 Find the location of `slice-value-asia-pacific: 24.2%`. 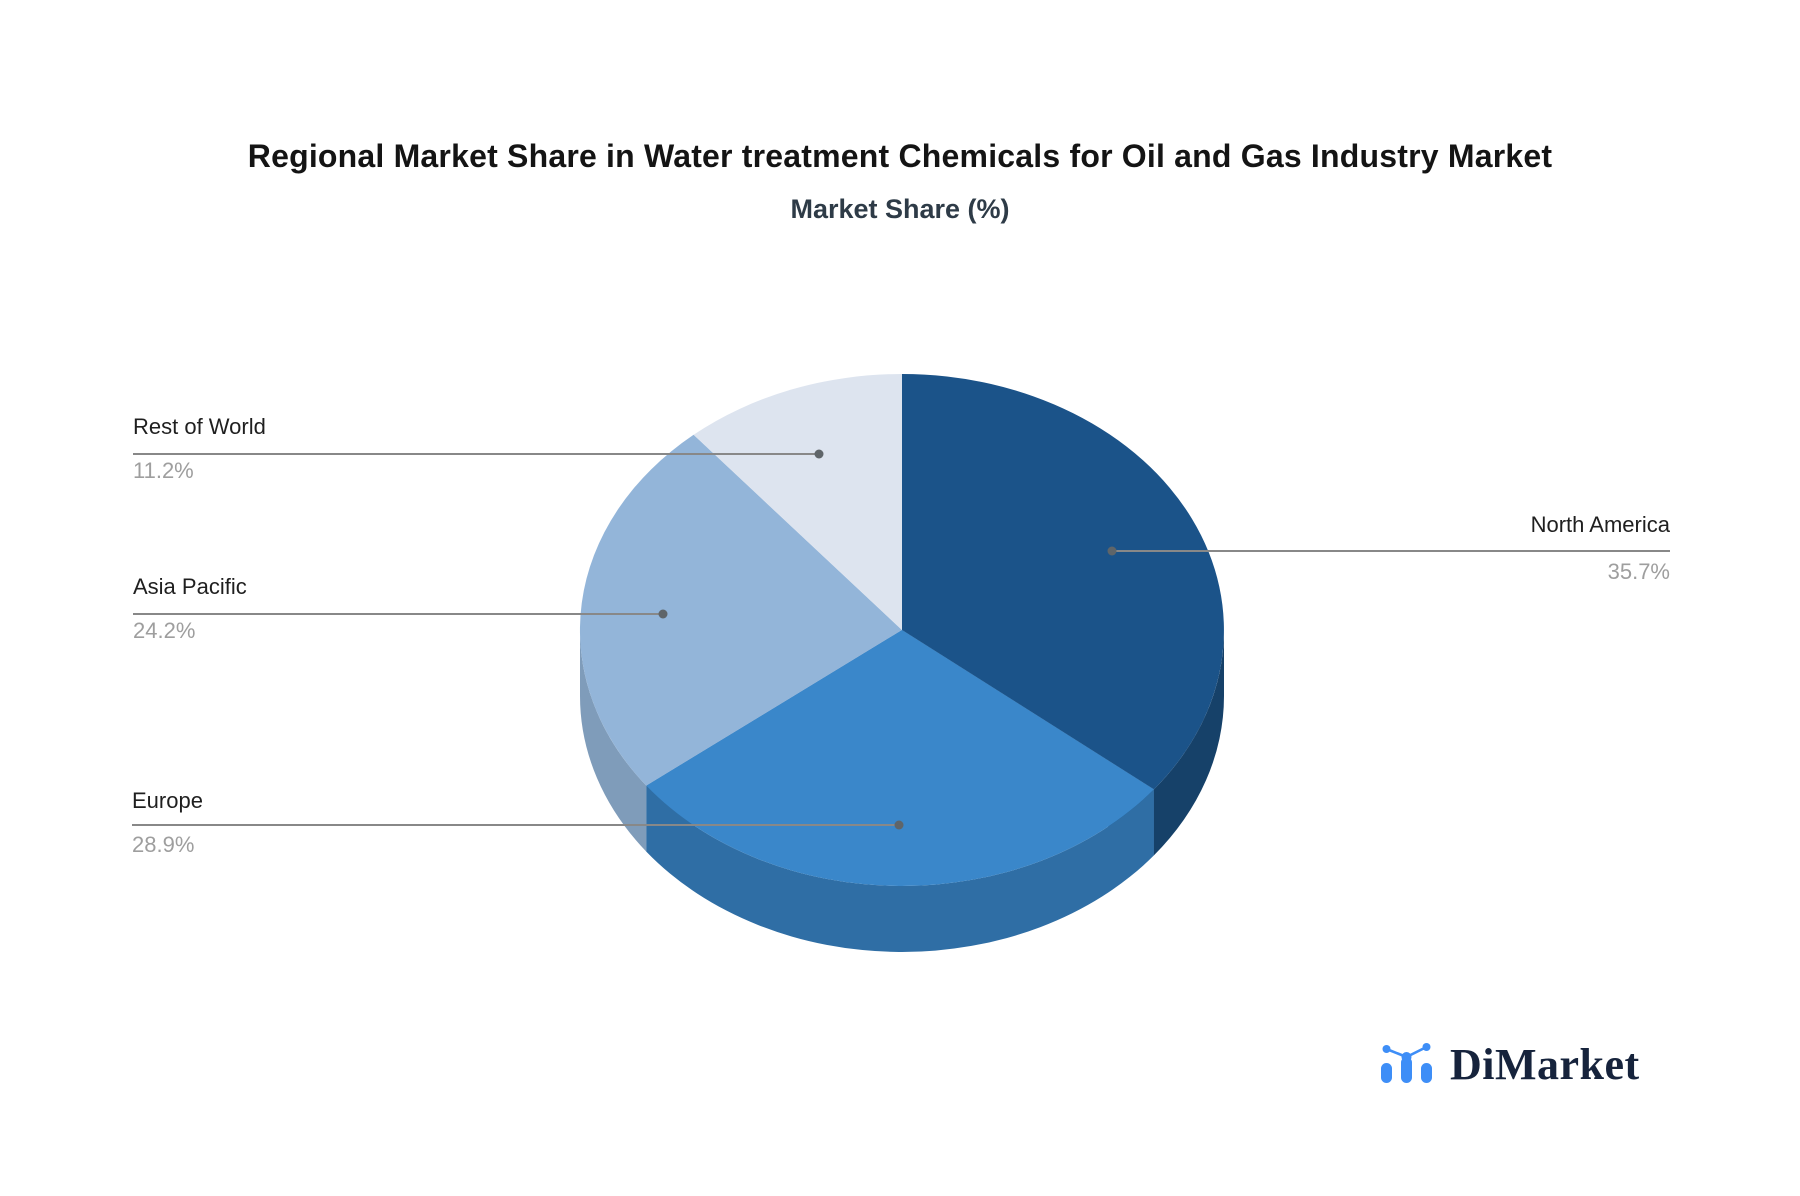

slice-value-asia-pacific: 24.2% is located at coordinates (164, 630).